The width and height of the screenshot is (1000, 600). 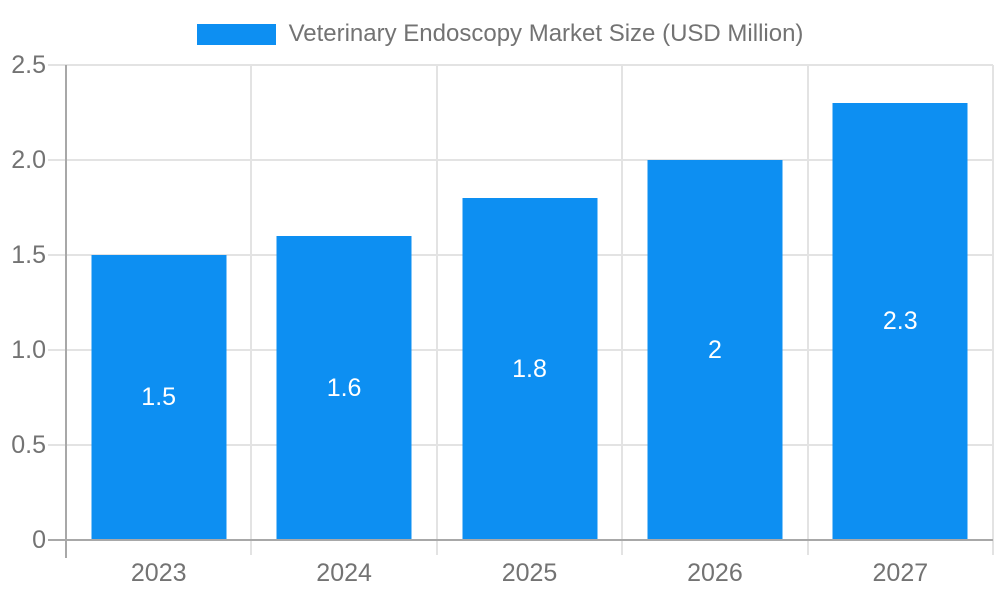 What do you see at coordinates (39, 540) in the screenshot?
I see `y-tick-label: 0` at bounding box center [39, 540].